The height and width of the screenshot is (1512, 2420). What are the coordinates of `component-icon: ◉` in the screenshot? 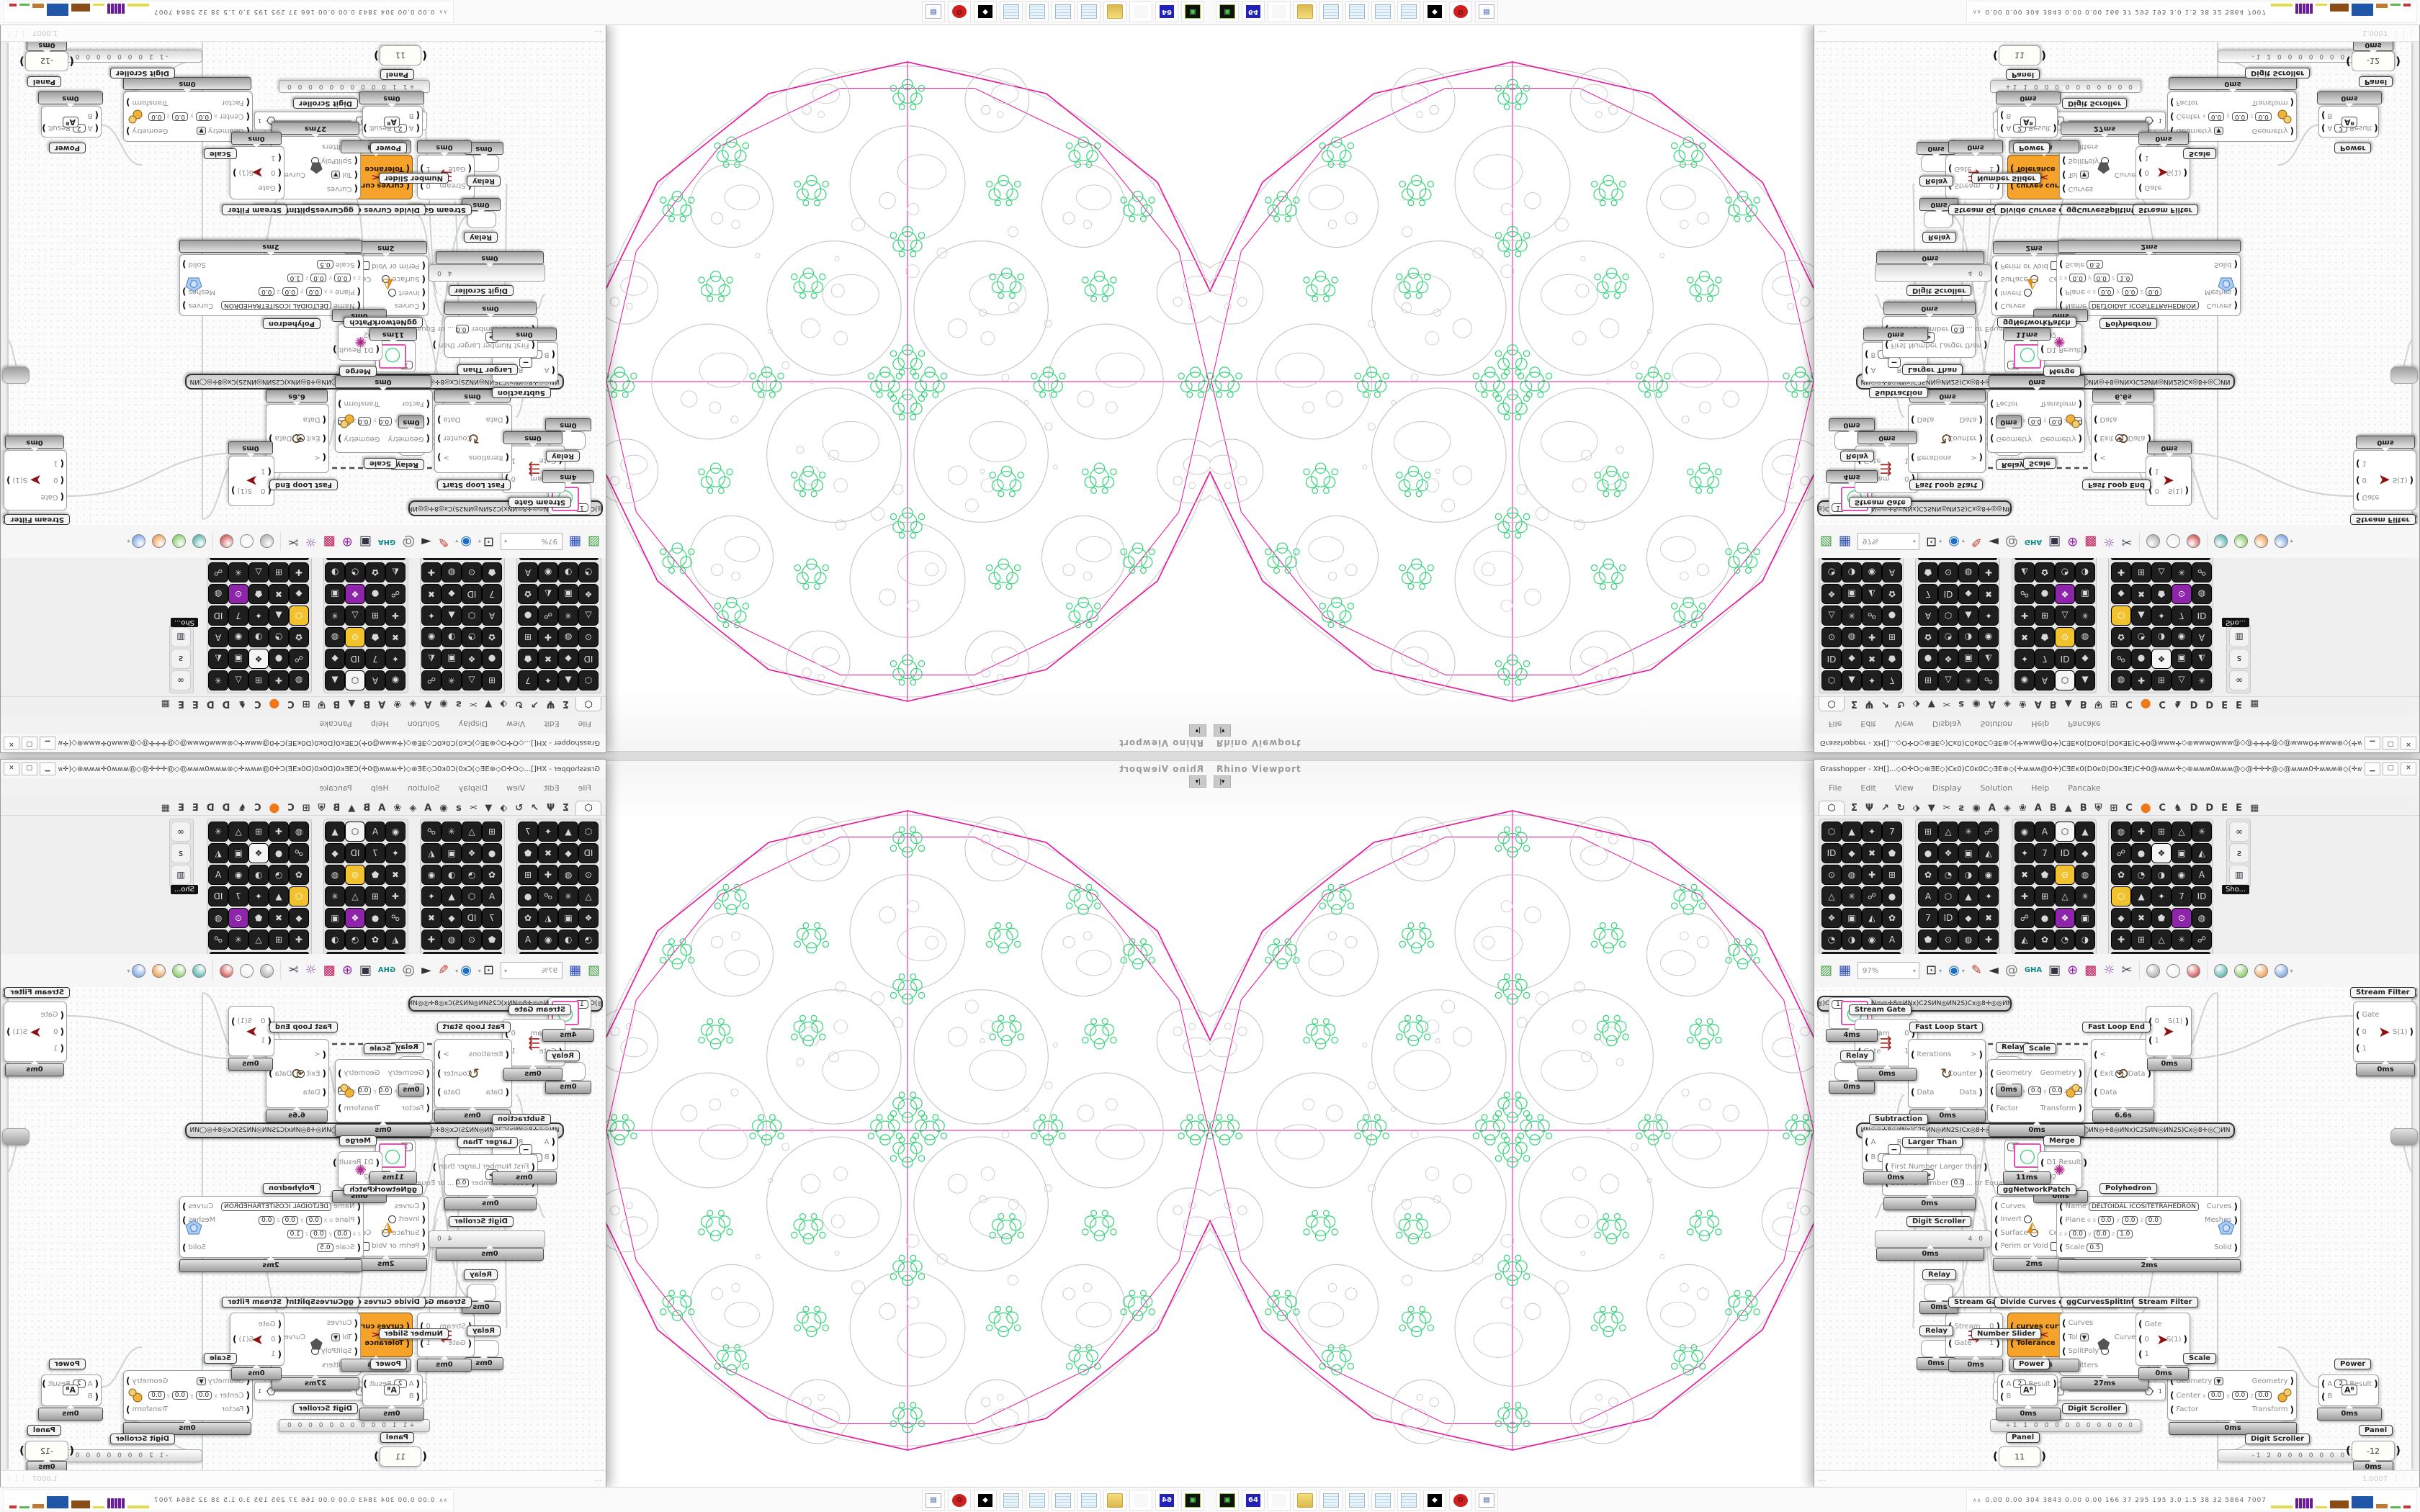 It's located at (2025, 680).